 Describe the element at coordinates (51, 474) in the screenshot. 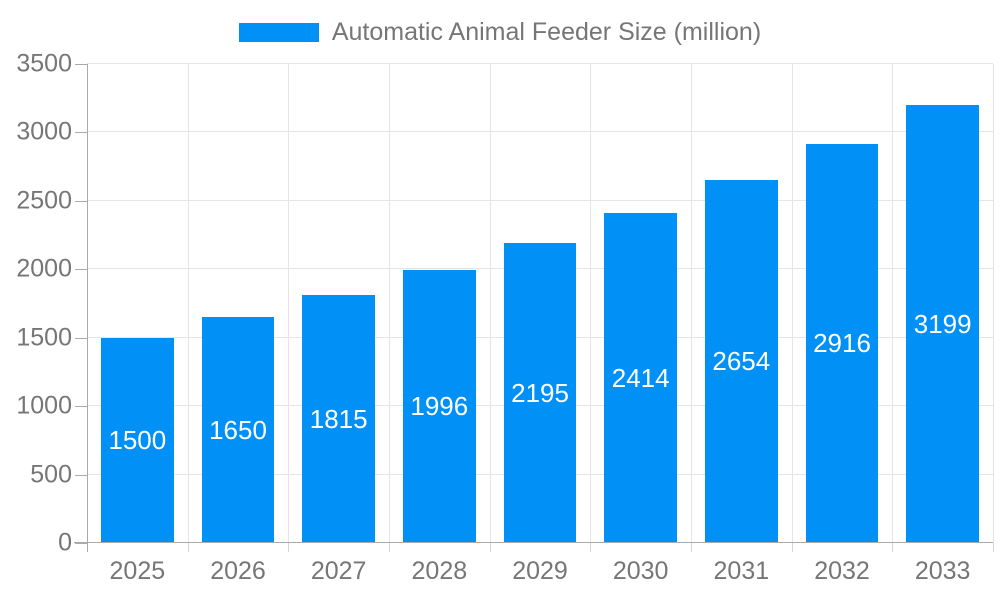

I see `y-tick-label: 500` at that location.